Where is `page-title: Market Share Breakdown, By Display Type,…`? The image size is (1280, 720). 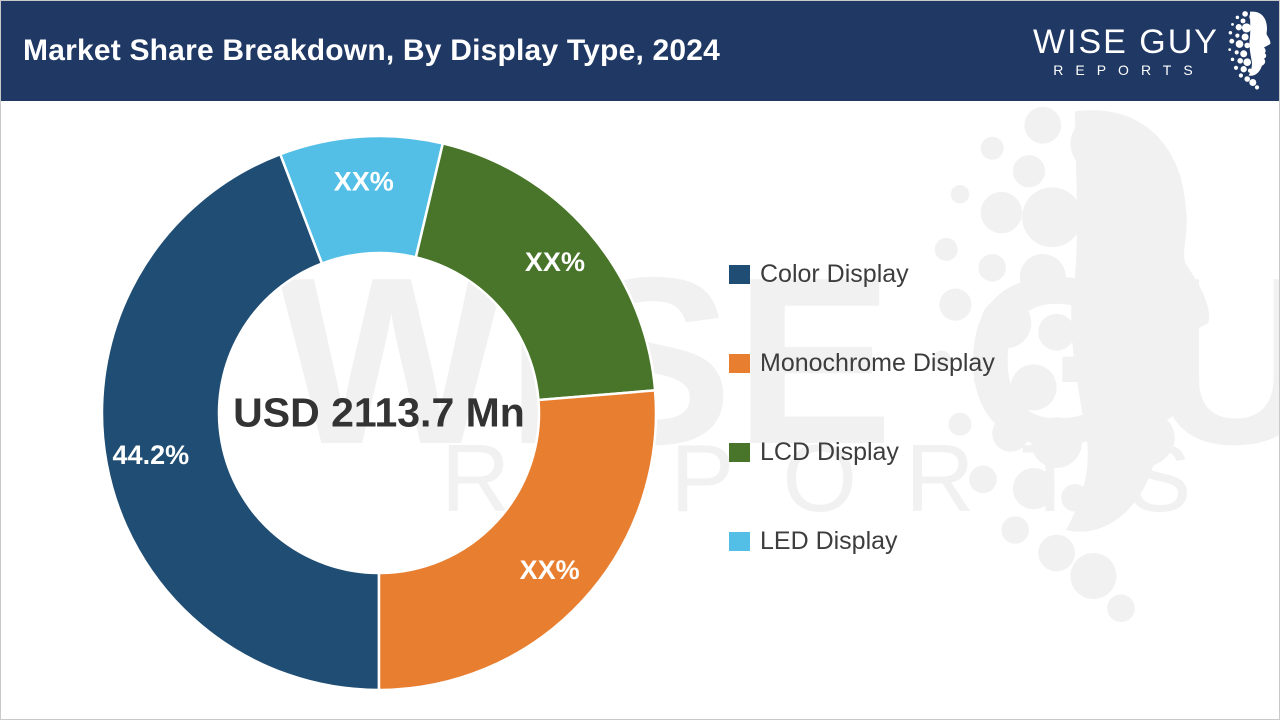
page-title: Market Share Breakdown, By Display Type,… is located at coordinates (372, 50).